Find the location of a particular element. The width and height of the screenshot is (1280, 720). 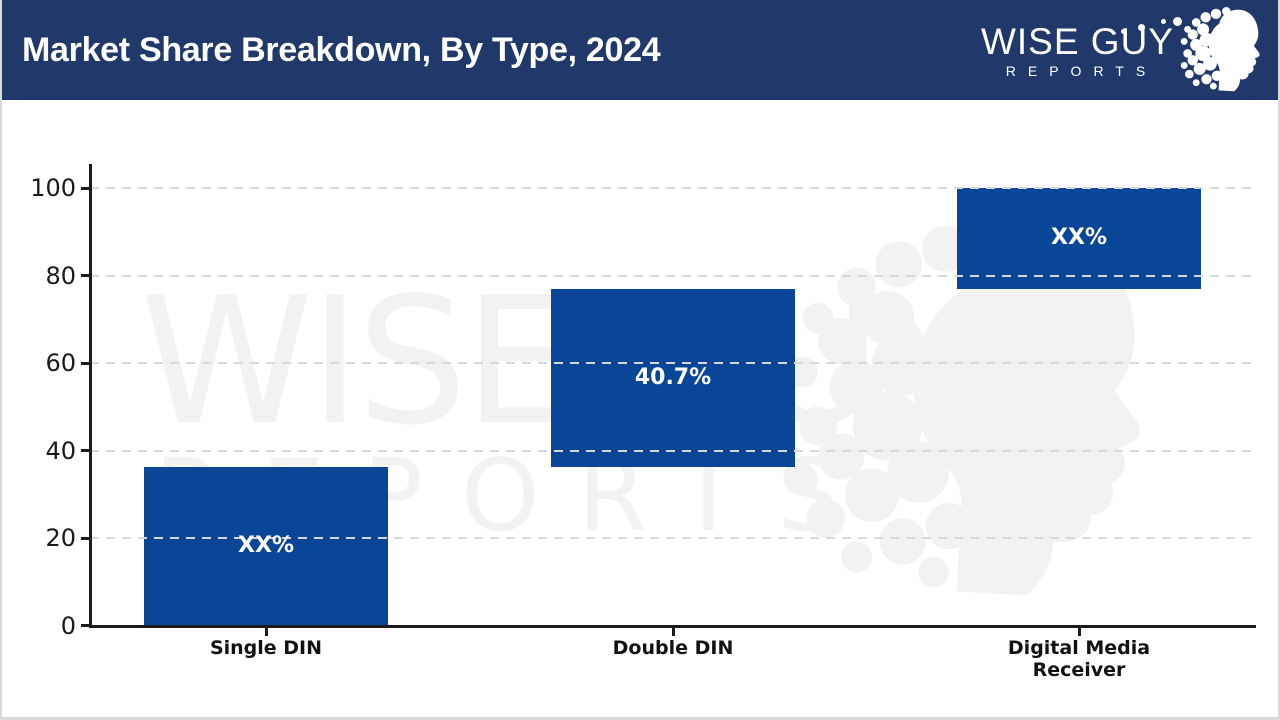

x-axis-label-single-din: Single DIN is located at coordinates (266, 648).